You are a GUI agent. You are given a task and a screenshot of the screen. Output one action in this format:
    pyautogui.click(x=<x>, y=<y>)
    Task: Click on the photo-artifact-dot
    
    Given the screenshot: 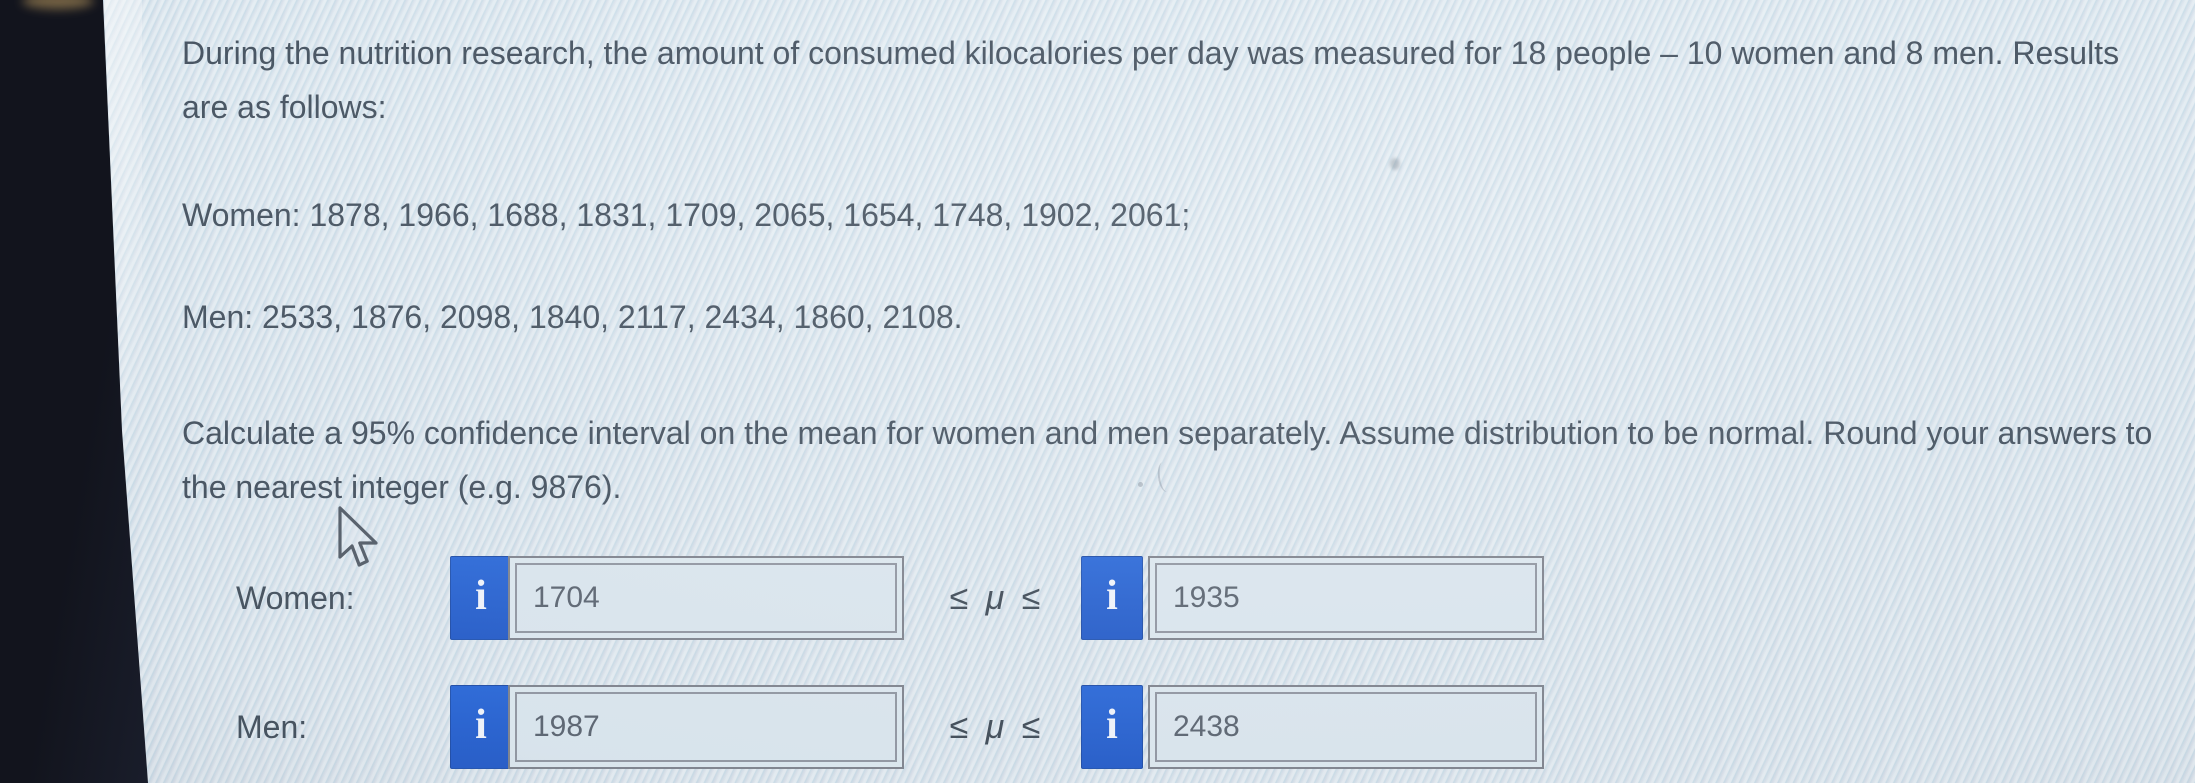 What is the action you would take?
    pyautogui.click(x=1140, y=484)
    